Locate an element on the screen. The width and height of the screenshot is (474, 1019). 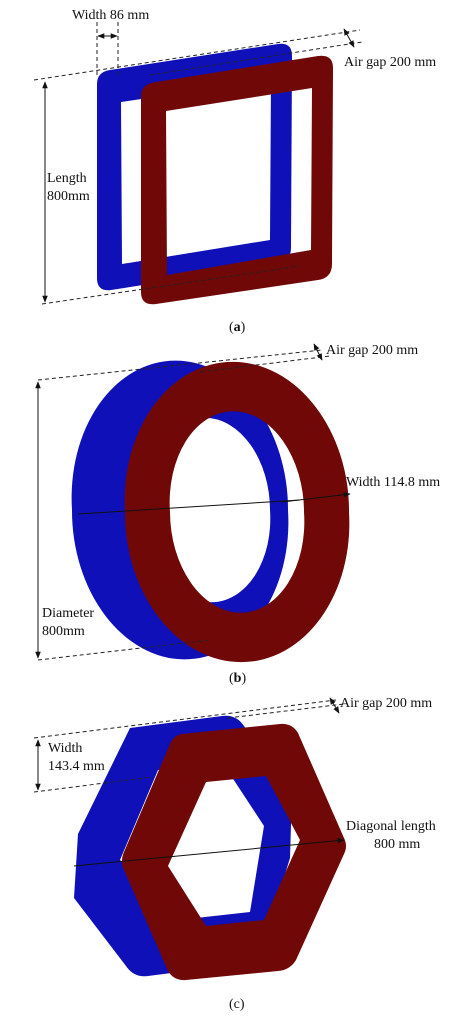
caption-b: (b) is located at coordinates (237, 678).